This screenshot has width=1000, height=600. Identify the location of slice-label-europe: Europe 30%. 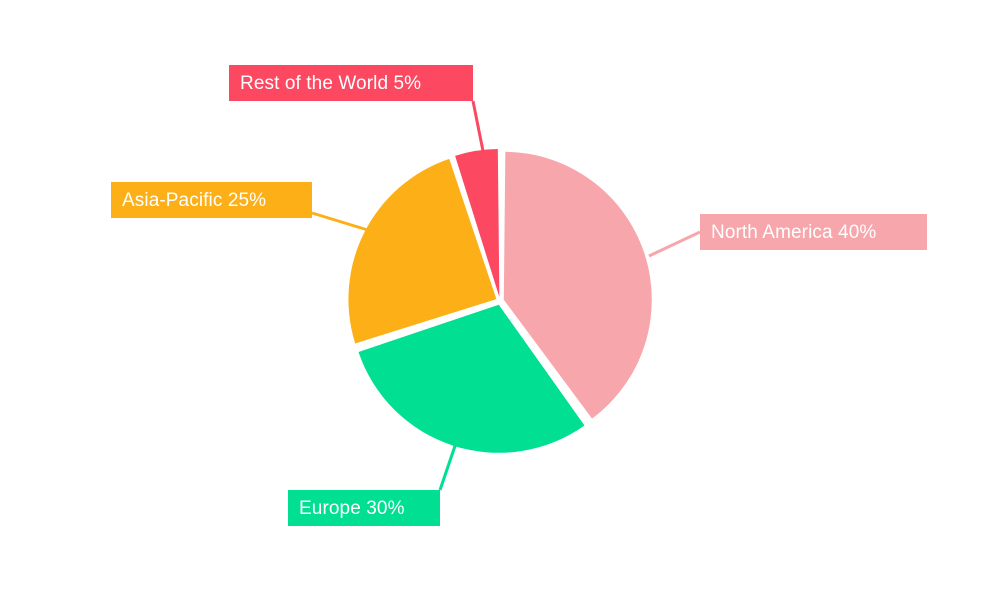
(364, 508).